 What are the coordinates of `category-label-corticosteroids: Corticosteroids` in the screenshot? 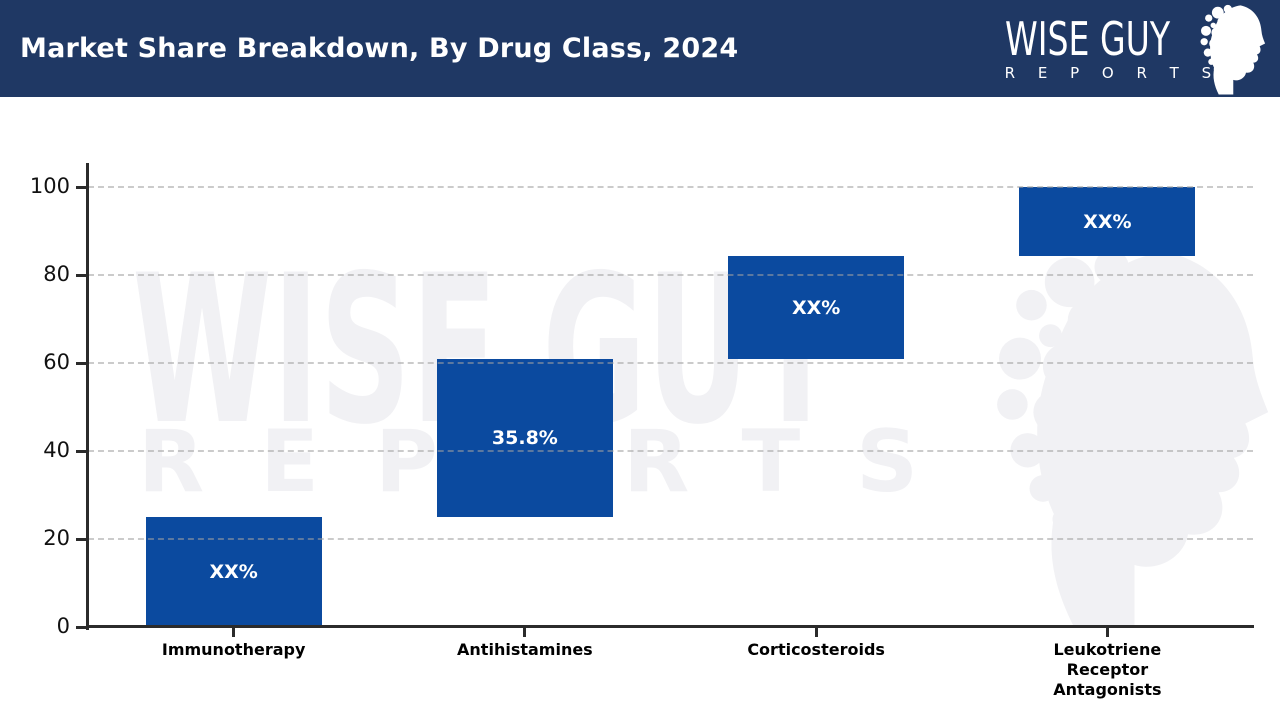 It's located at (816, 649).